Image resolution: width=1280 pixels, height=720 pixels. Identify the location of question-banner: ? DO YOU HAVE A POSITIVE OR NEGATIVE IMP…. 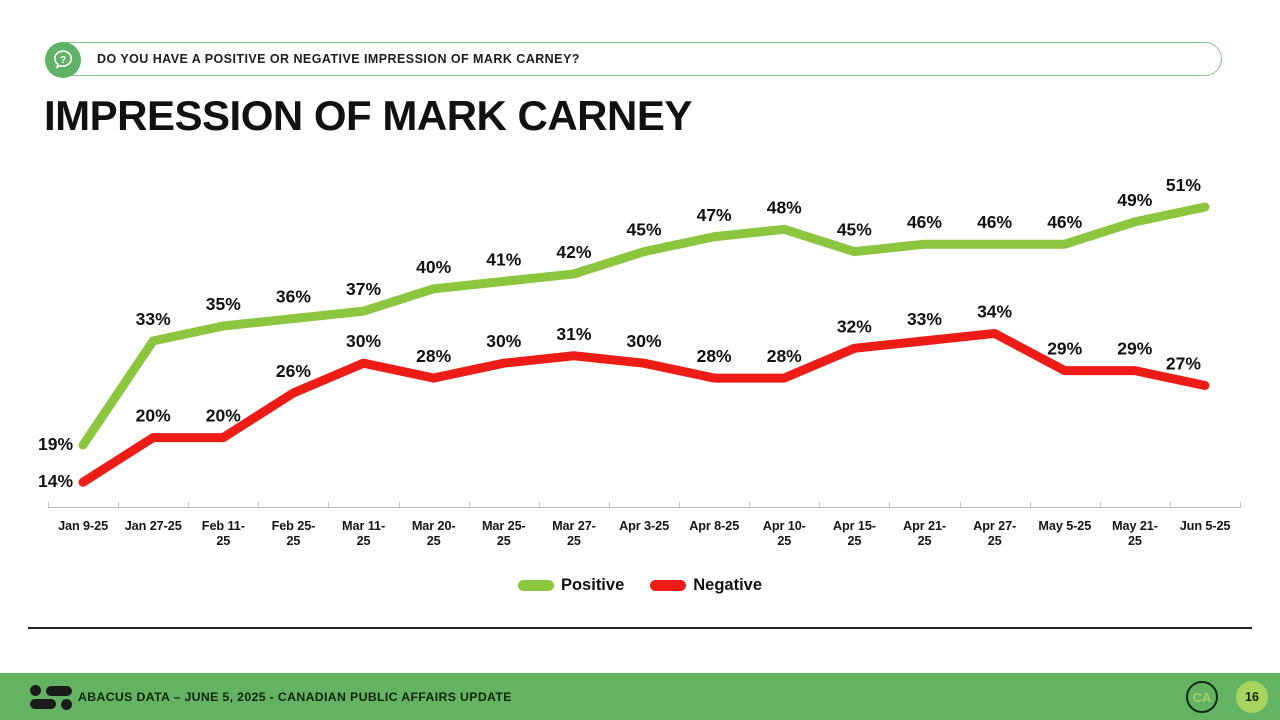
(633, 60).